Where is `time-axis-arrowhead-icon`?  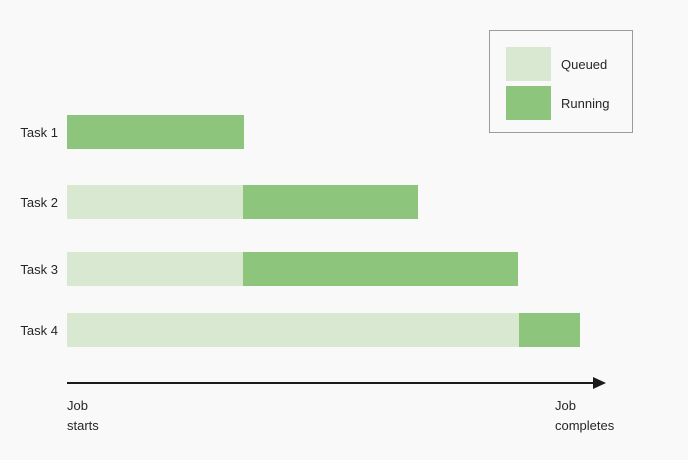 time-axis-arrowhead-icon is located at coordinates (599, 383).